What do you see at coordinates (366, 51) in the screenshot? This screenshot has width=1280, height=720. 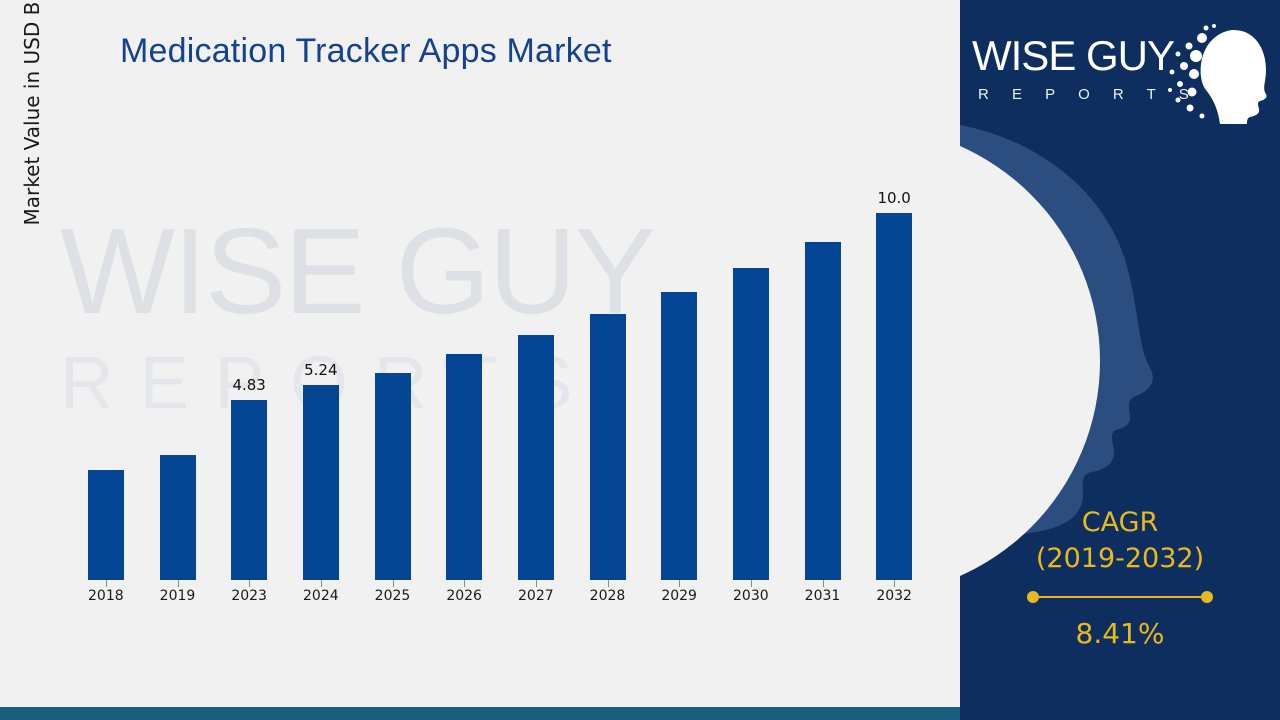 I see `page-title: Medication Tracker Apps Market` at bounding box center [366, 51].